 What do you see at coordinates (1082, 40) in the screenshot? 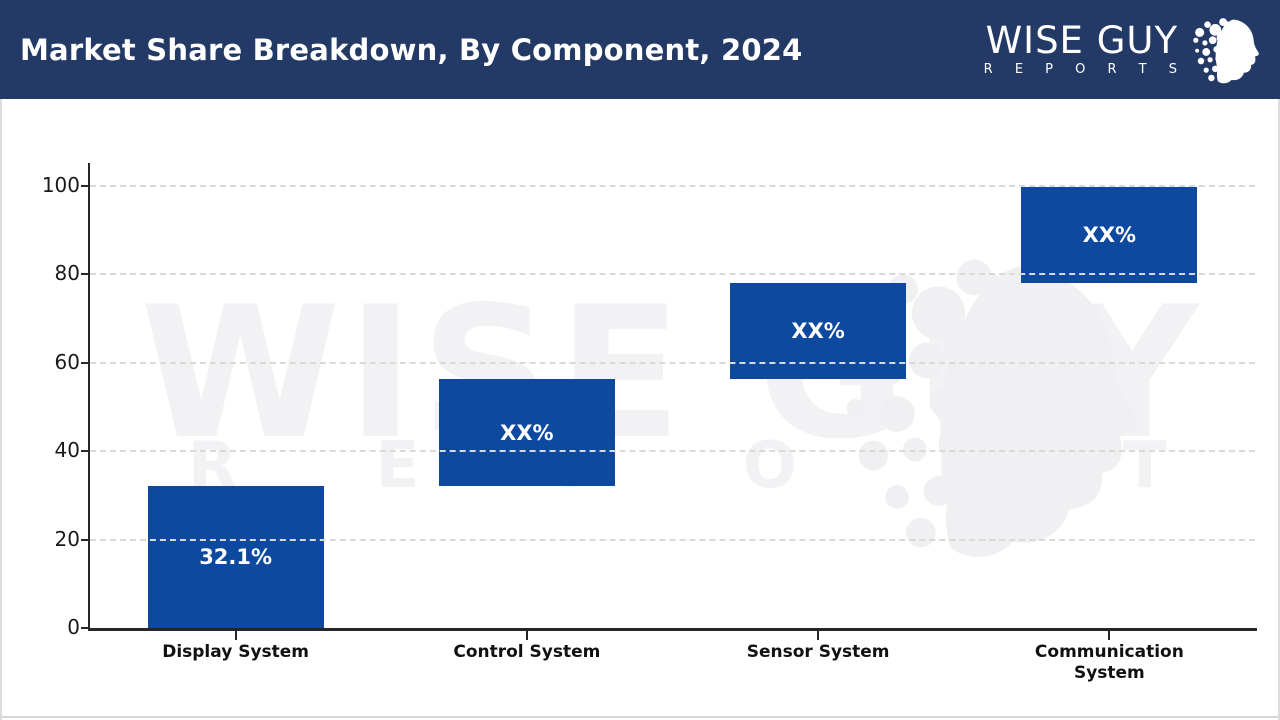
I see `brand-name: WISE GUY` at bounding box center [1082, 40].